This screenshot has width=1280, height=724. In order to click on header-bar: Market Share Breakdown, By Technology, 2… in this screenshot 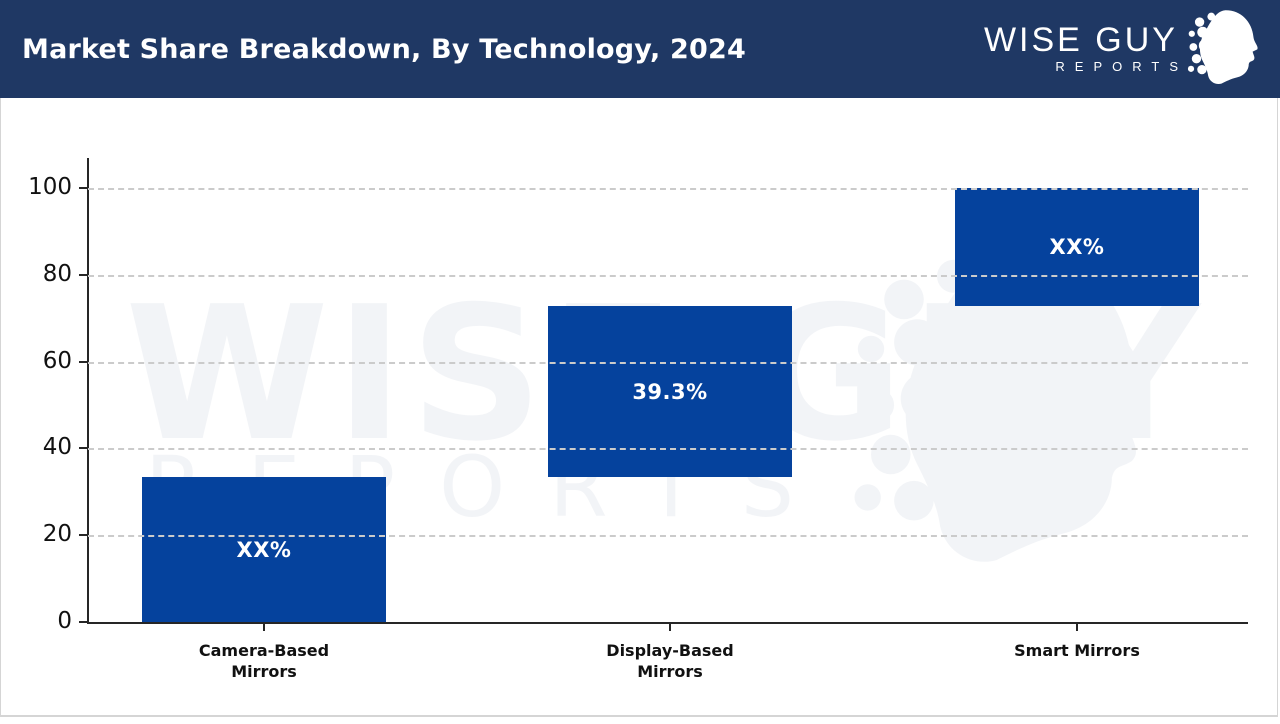, I will do `click(640, 49)`.